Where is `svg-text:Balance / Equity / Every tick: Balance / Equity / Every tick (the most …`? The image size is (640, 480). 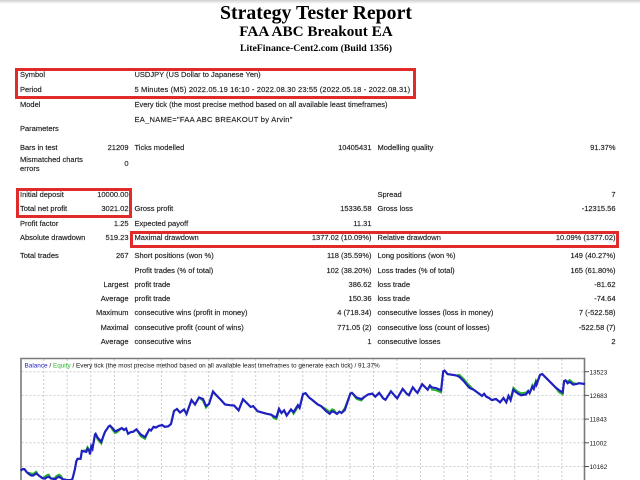
svg-text:Balance / Equity / Every tick: Balance / Equity / Every tick (the most … is located at coordinates (203, 365).